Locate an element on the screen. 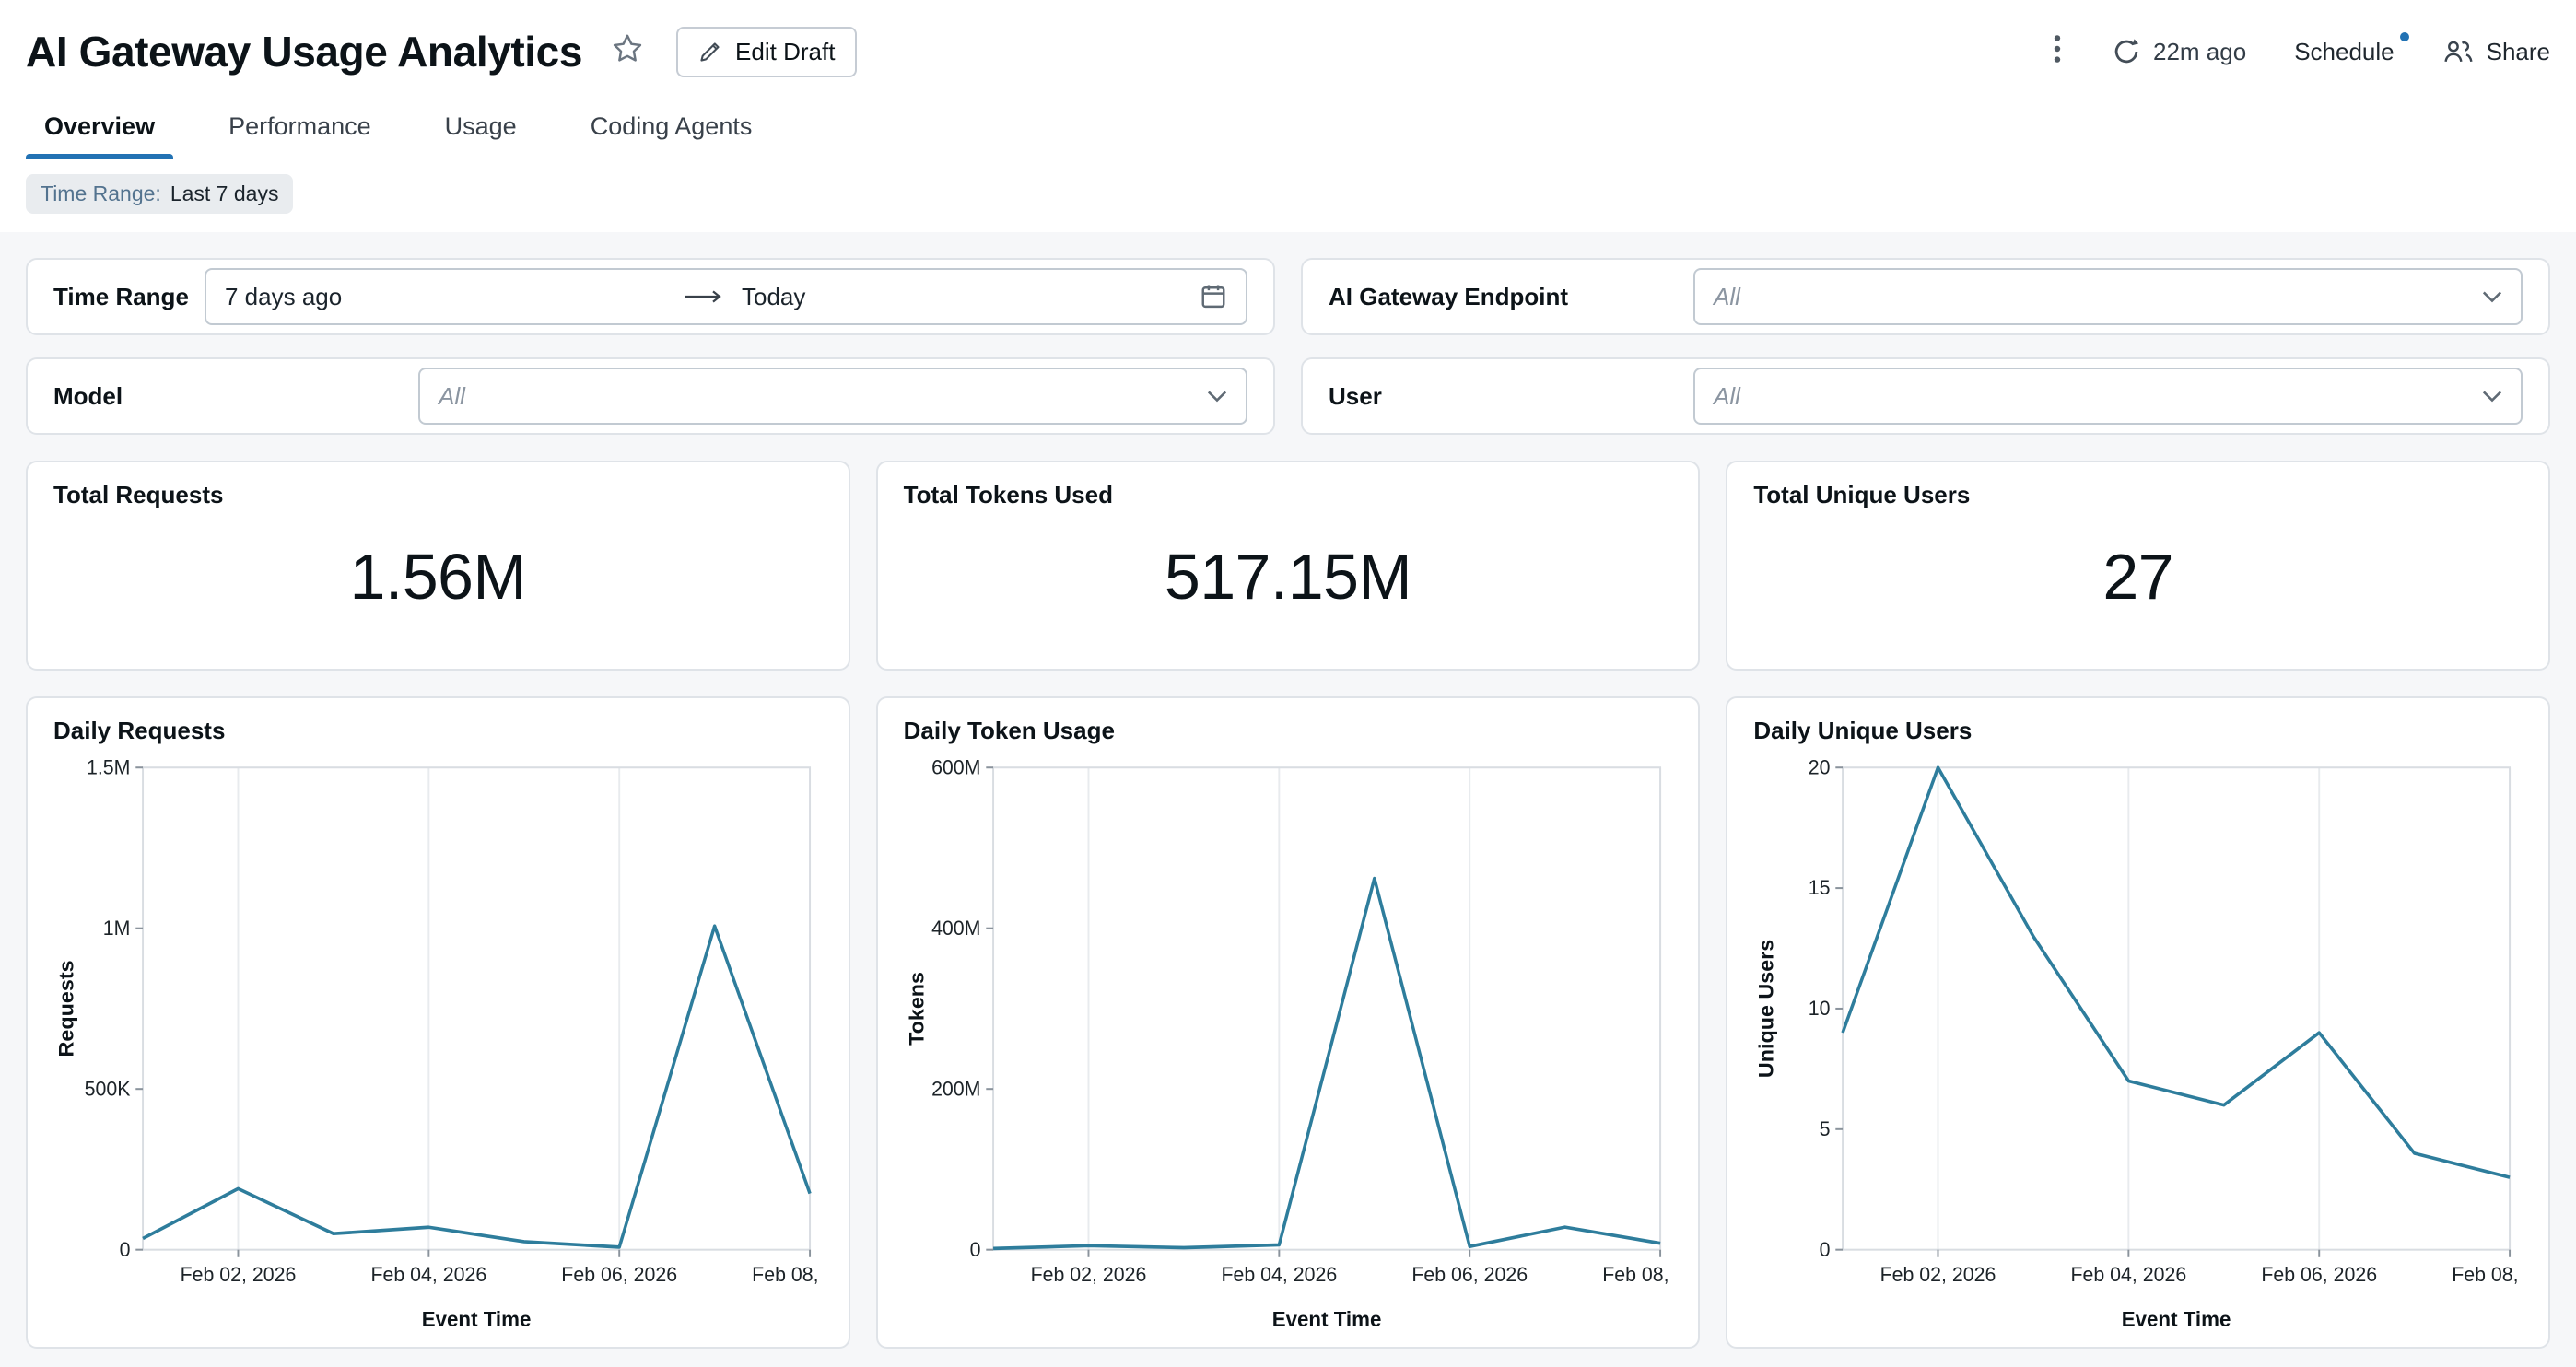  user-select: All is located at coordinates (2108, 396).